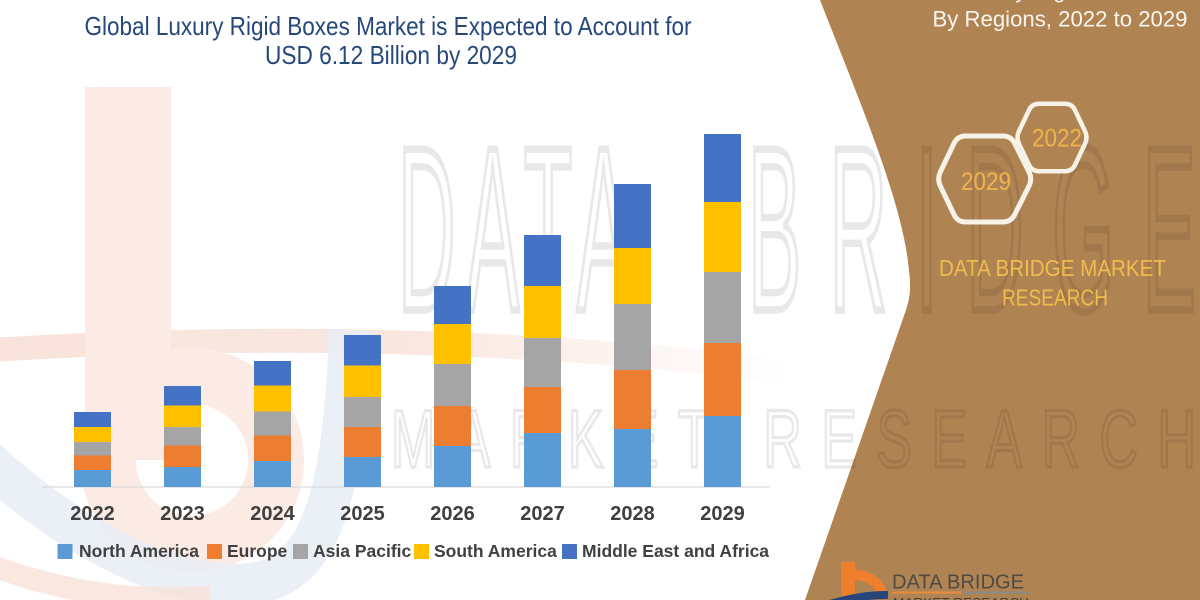  I want to click on svg-text: RESEARCH, so click(1055, 298).